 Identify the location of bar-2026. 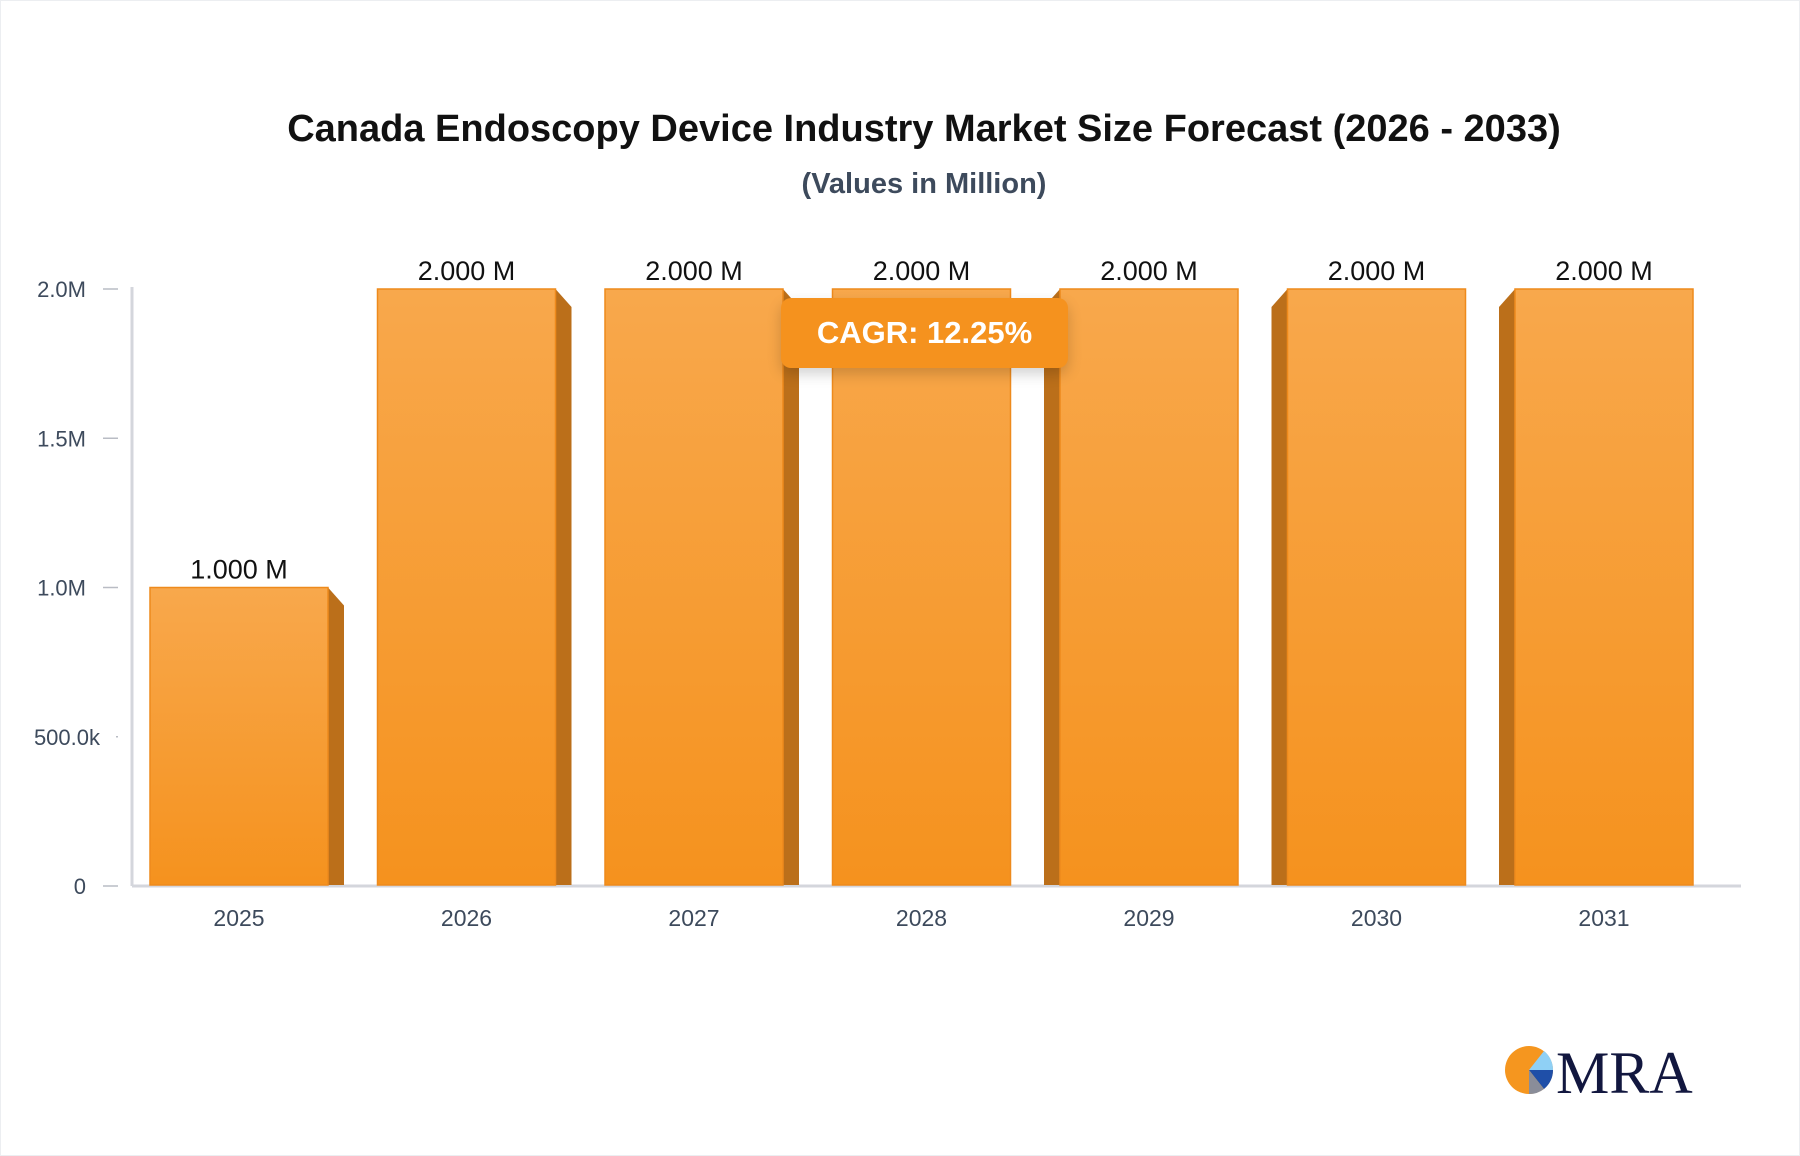
(466, 587).